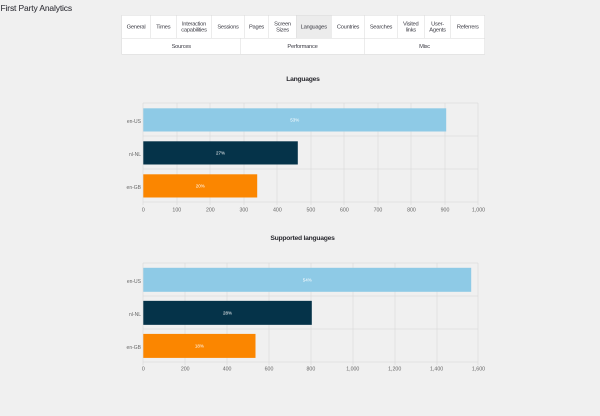  What do you see at coordinates (302, 238) in the screenshot?
I see `svg-text: Supported languages` at bounding box center [302, 238].